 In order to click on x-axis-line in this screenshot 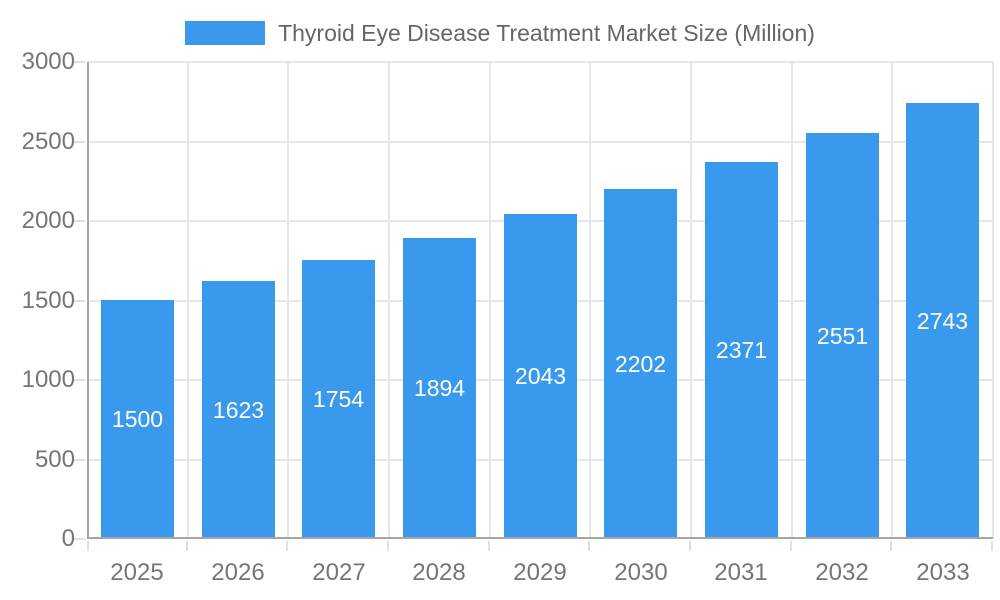, I will do `click(540, 538)`.